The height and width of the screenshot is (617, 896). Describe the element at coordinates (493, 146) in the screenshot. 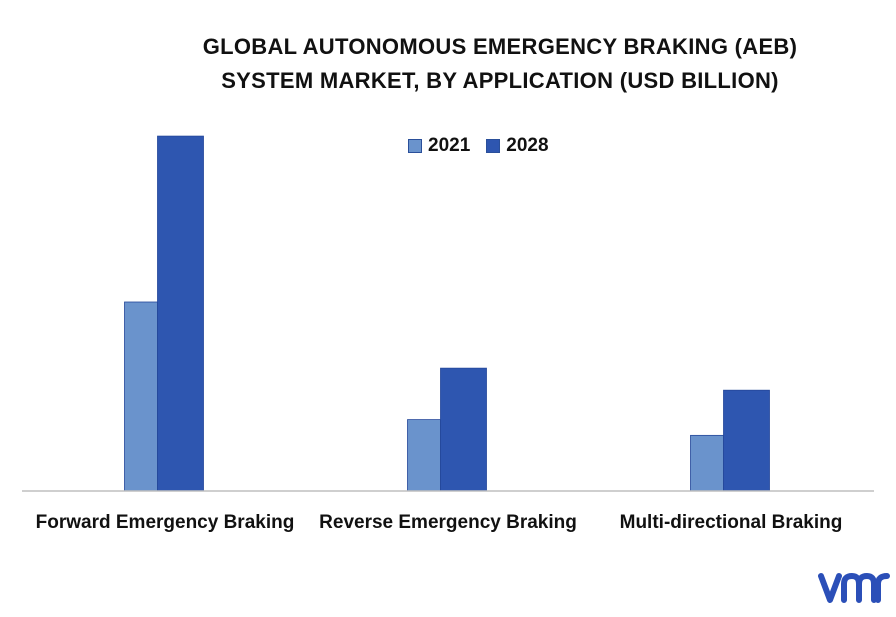

I see `legend-swatch-2028` at that location.